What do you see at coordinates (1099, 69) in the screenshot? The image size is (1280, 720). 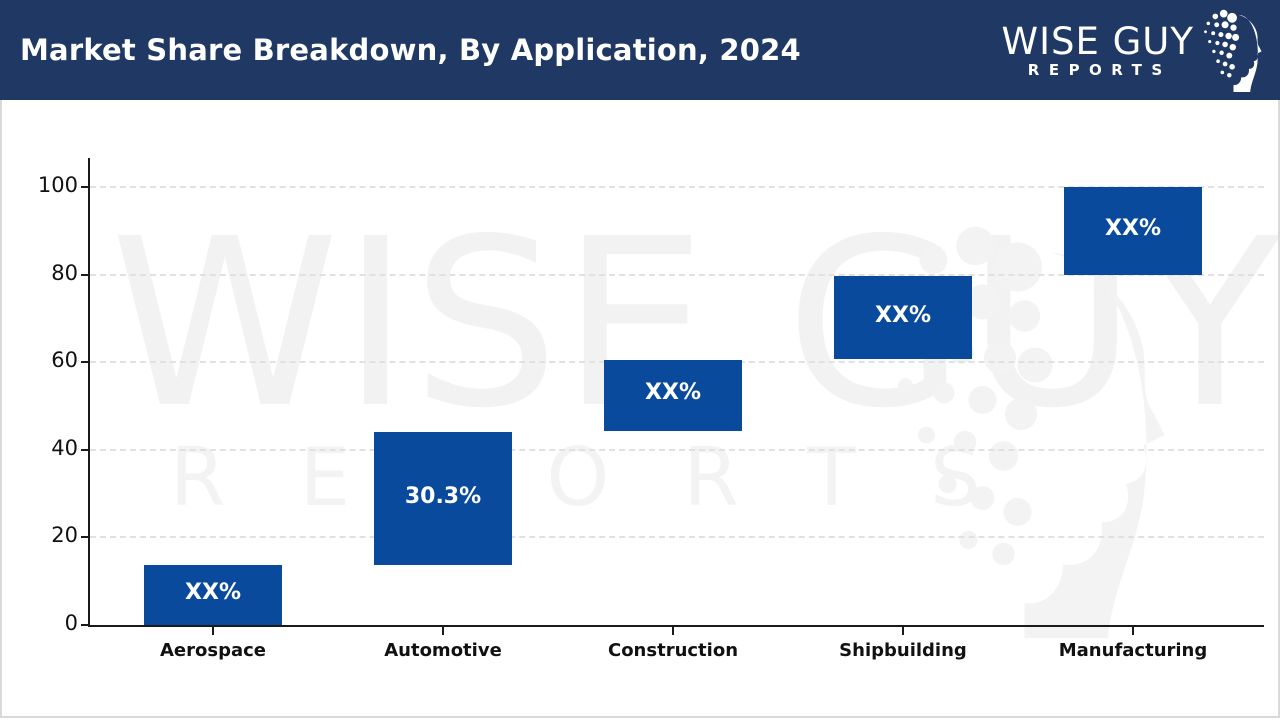 I see `logo-subtitle: REPORTS` at bounding box center [1099, 69].